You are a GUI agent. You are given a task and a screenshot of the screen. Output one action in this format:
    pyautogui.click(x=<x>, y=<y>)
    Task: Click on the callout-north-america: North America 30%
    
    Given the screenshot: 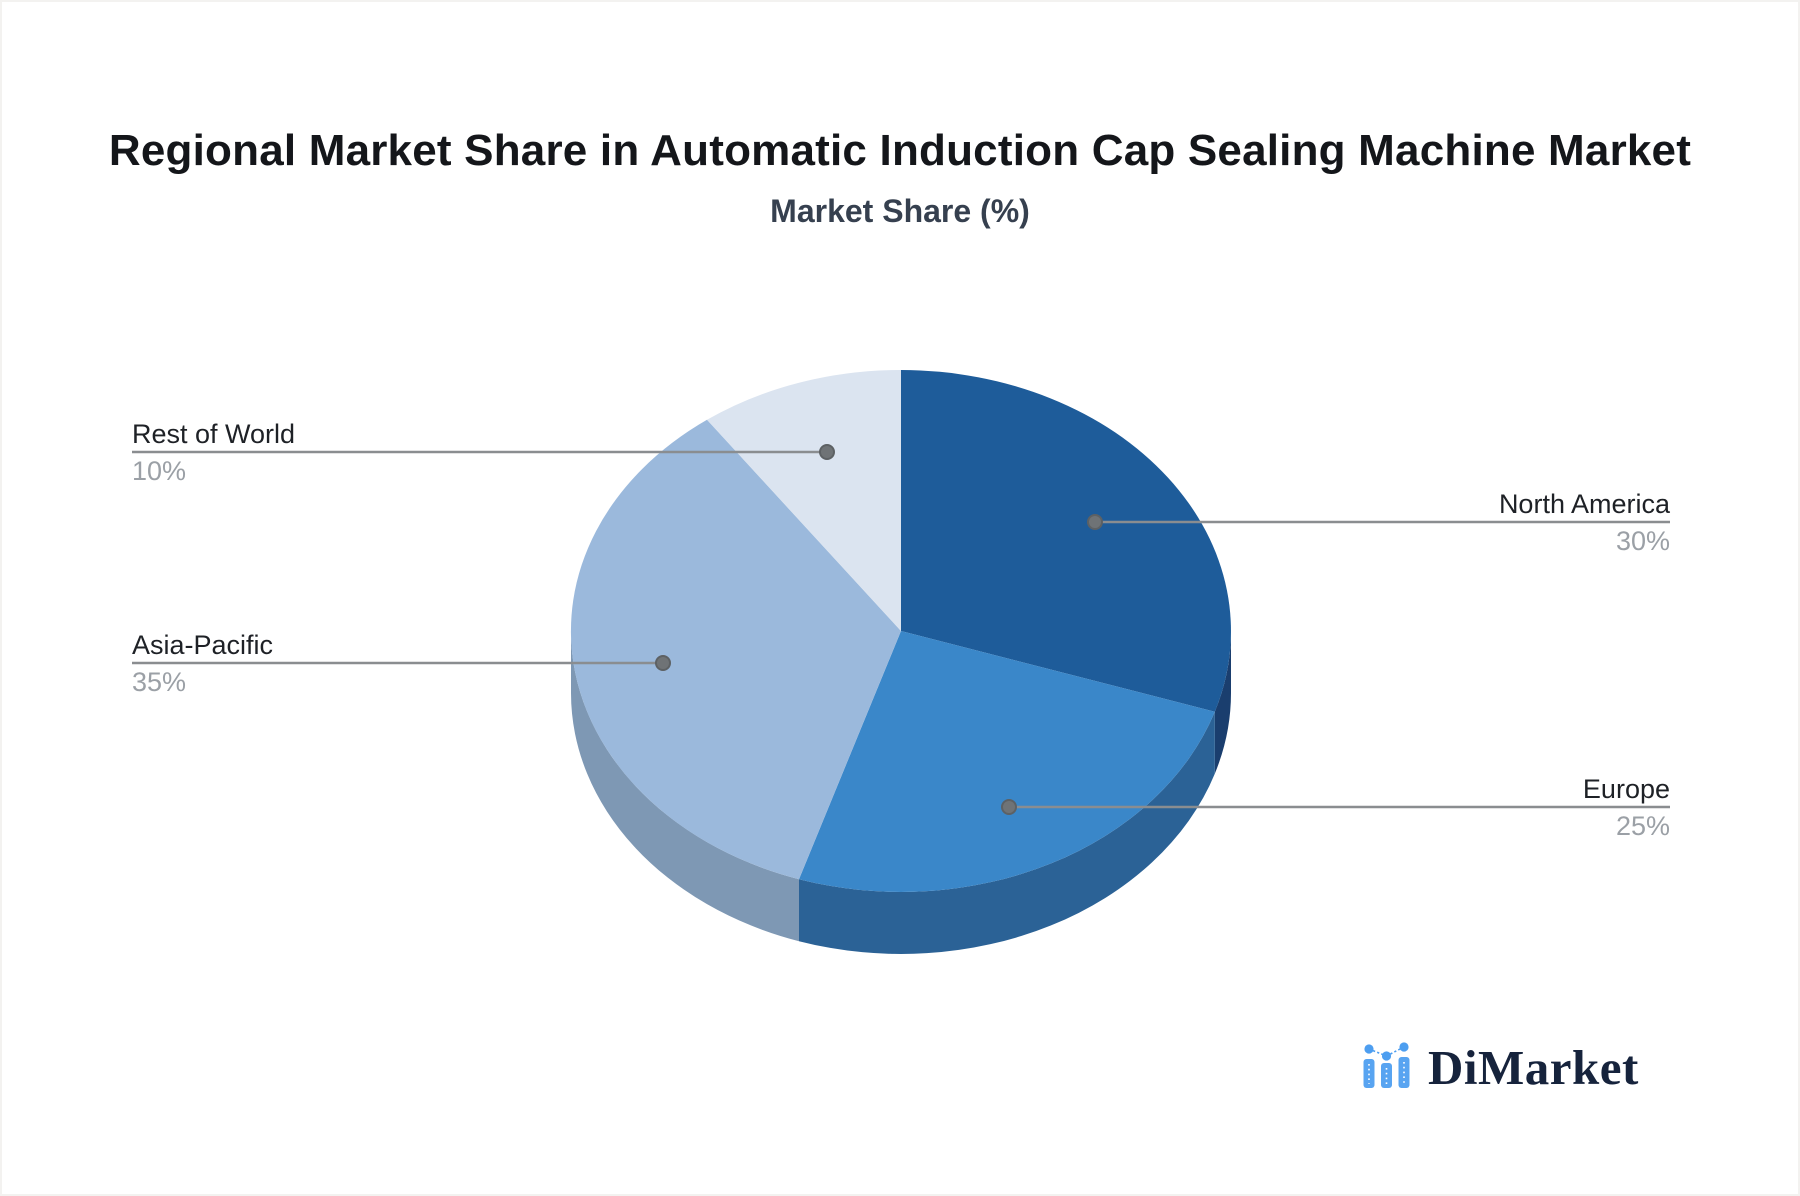 What is the action you would take?
    pyautogui.click(x=1584, y=522)
    